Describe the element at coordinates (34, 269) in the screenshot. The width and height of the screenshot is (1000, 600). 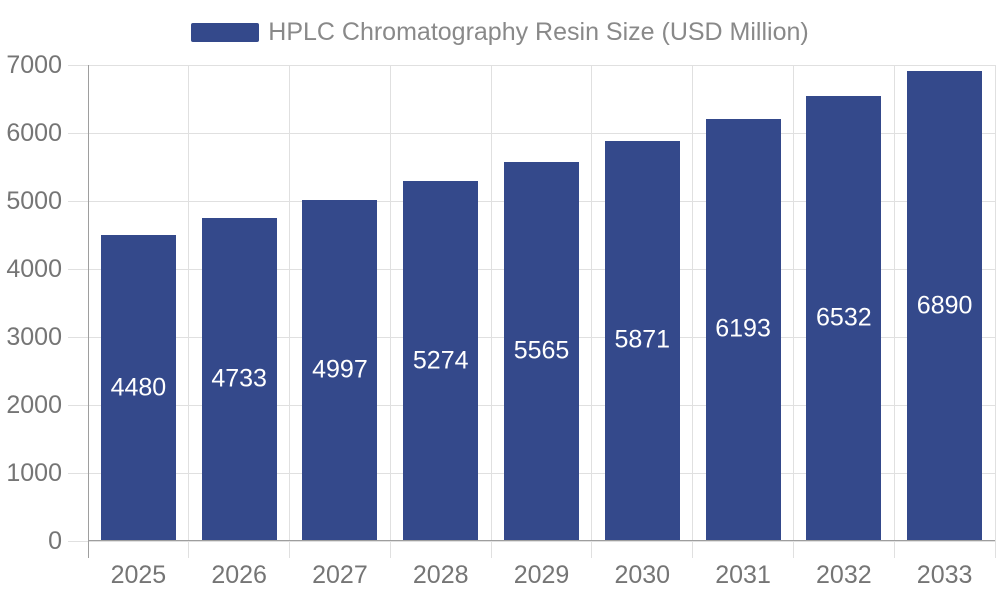
I see `y-axis-tick-label: 4000` at that location.